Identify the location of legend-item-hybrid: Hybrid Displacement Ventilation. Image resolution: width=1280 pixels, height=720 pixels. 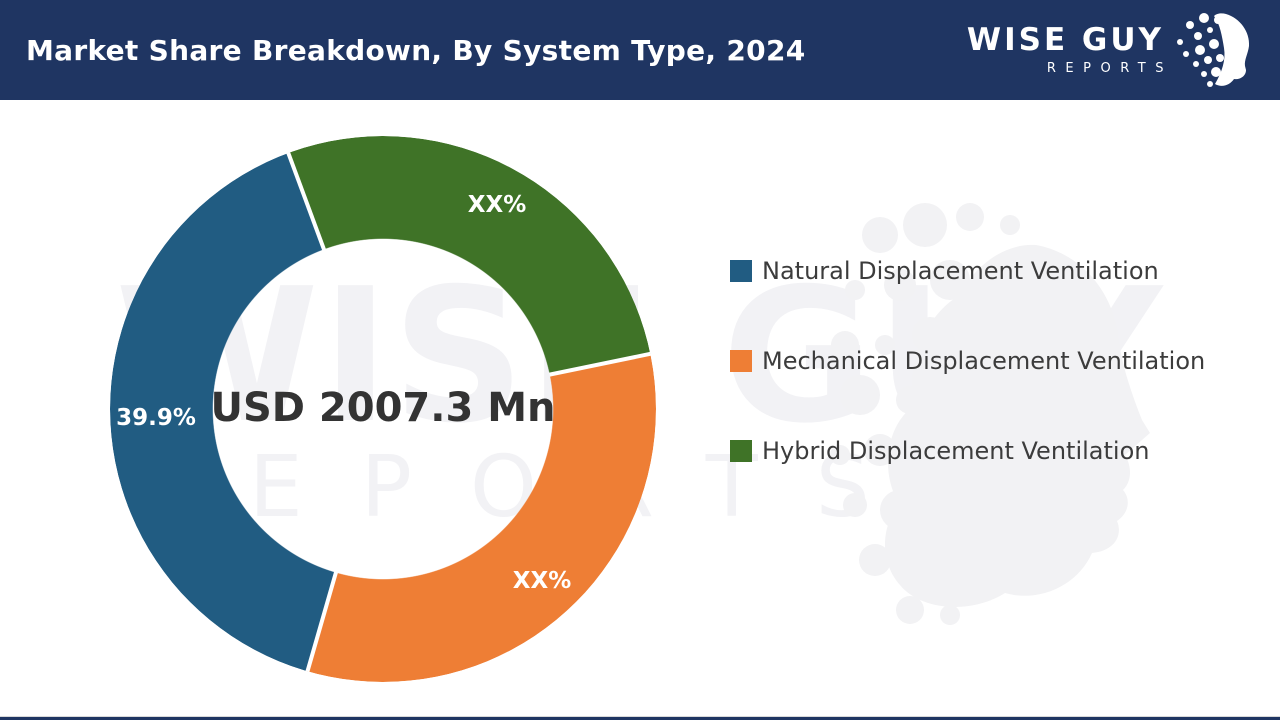
(967, 451).